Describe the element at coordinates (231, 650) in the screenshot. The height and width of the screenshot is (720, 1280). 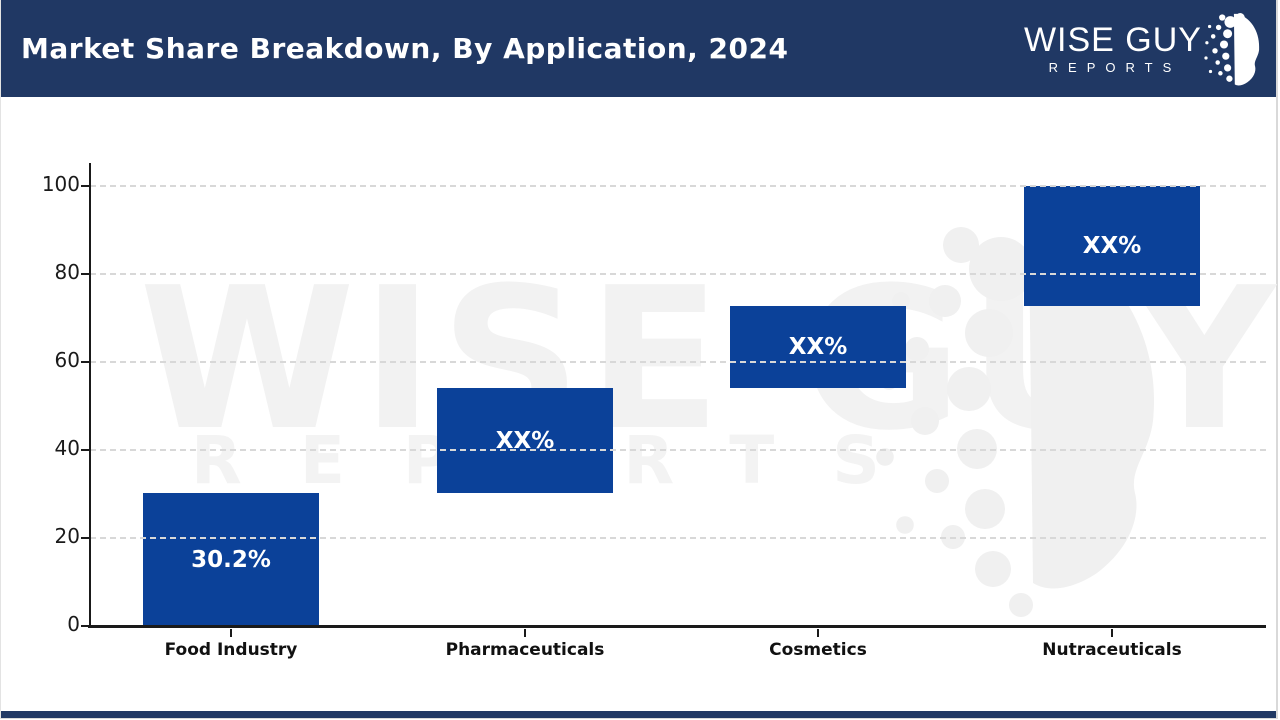
I see `category-label-1: Food Industry` at that location.